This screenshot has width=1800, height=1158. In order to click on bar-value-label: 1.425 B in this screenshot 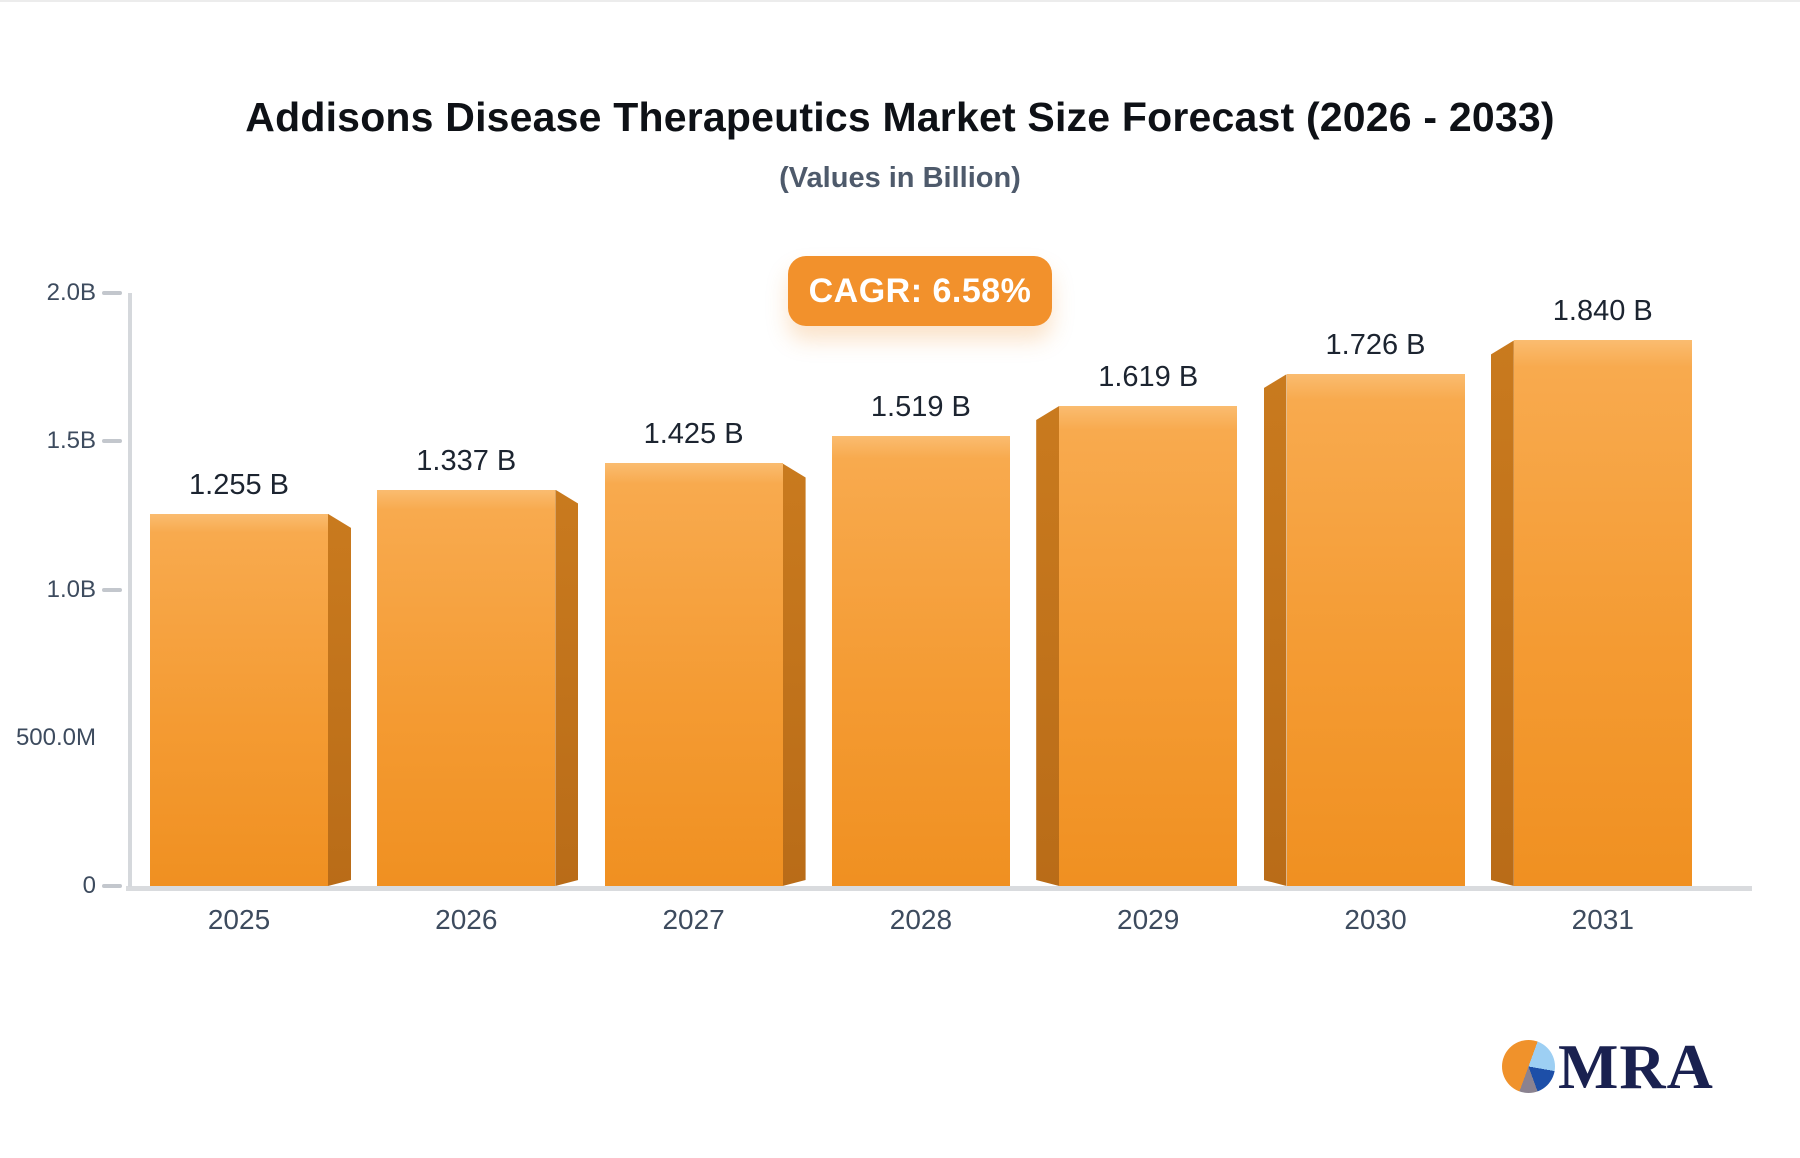, I will do `click(693, 434)`.